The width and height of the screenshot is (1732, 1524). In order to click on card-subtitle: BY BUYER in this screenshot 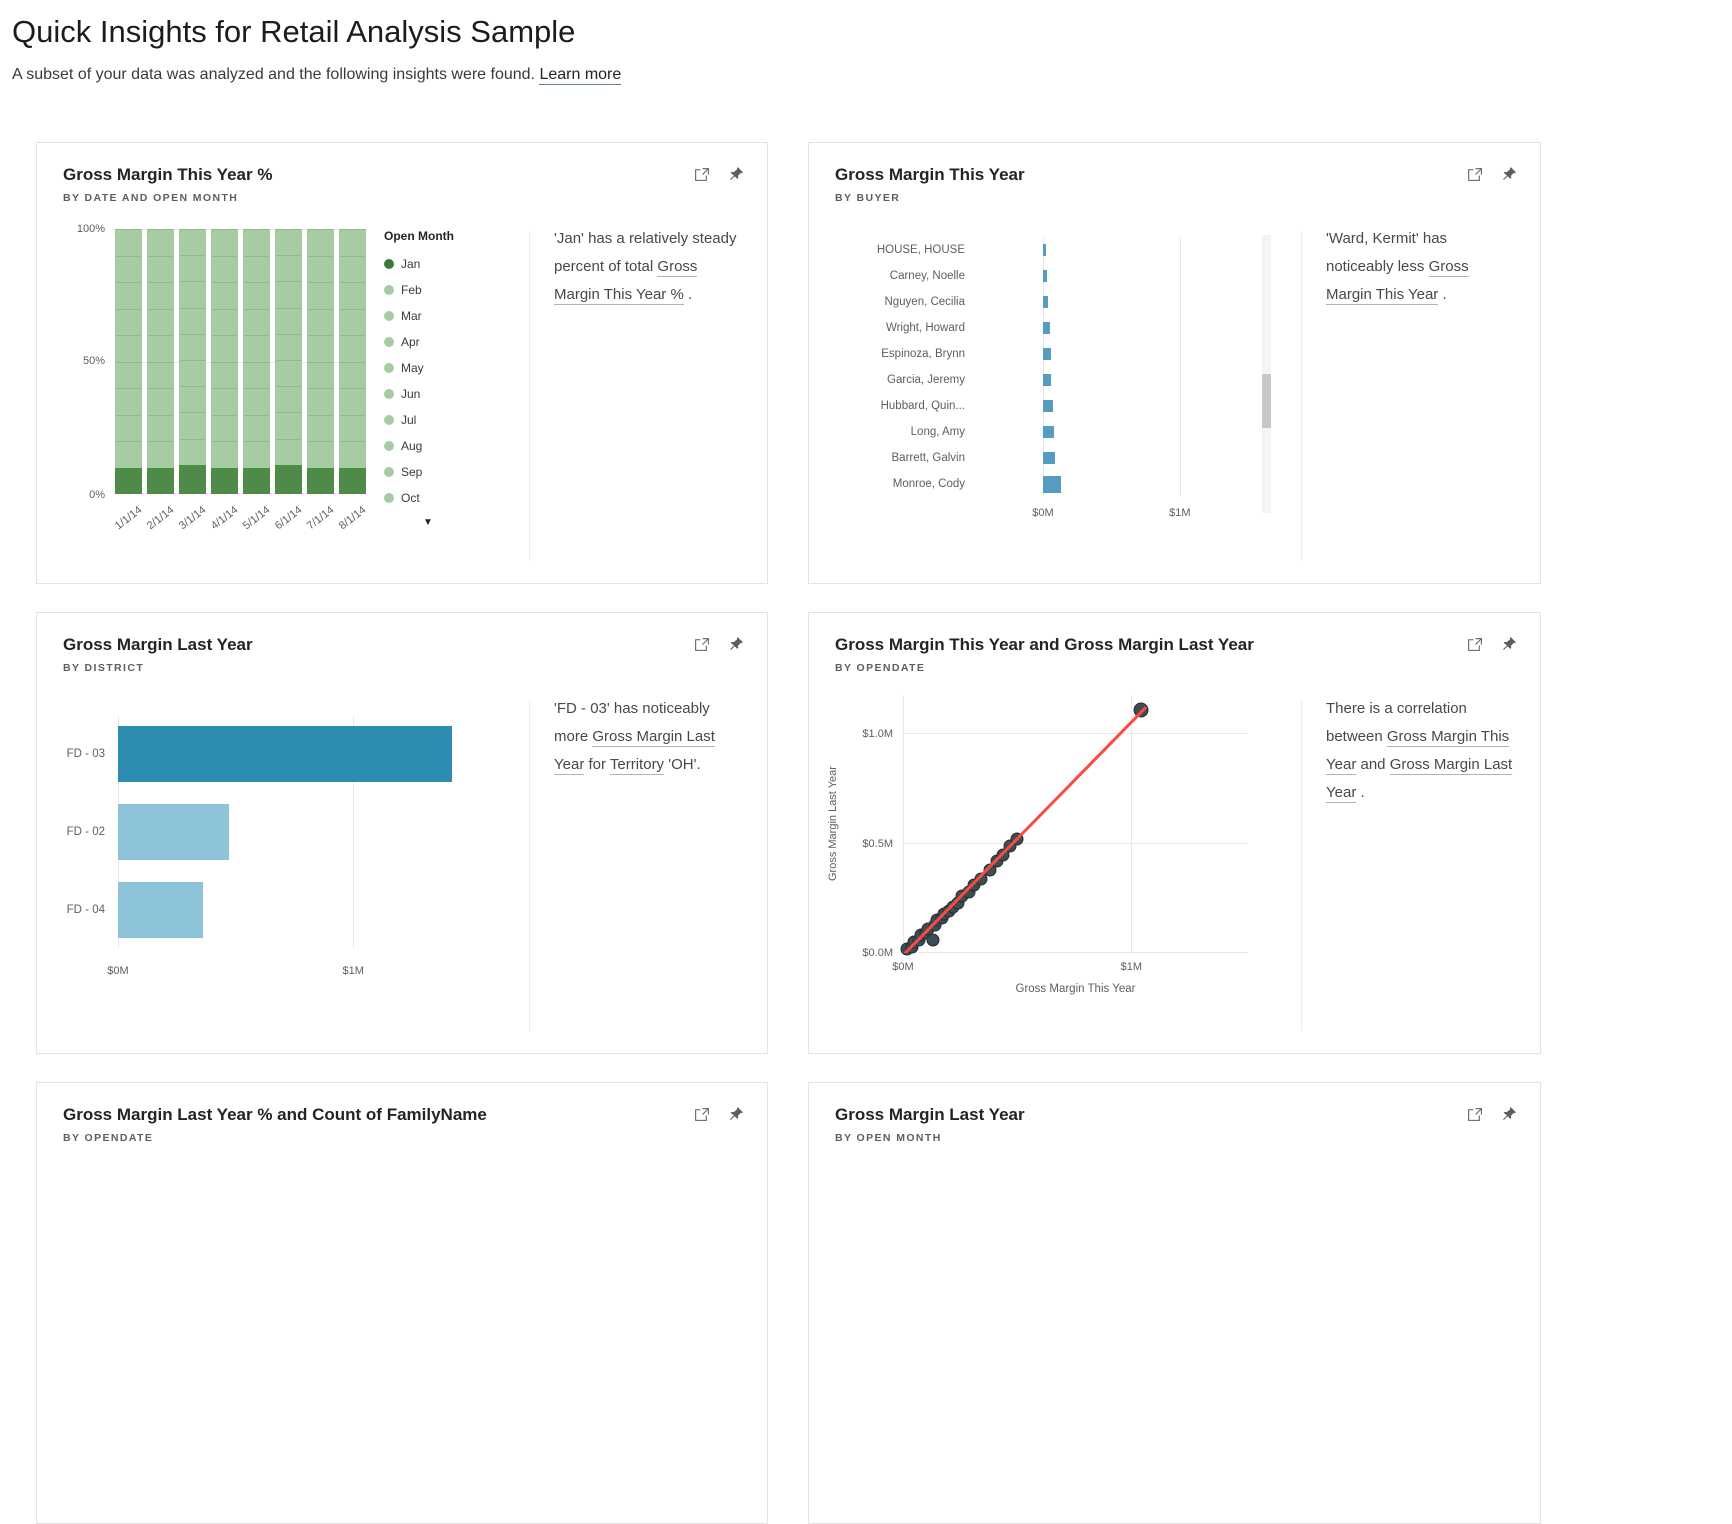, I will do `click(868, 198)`.